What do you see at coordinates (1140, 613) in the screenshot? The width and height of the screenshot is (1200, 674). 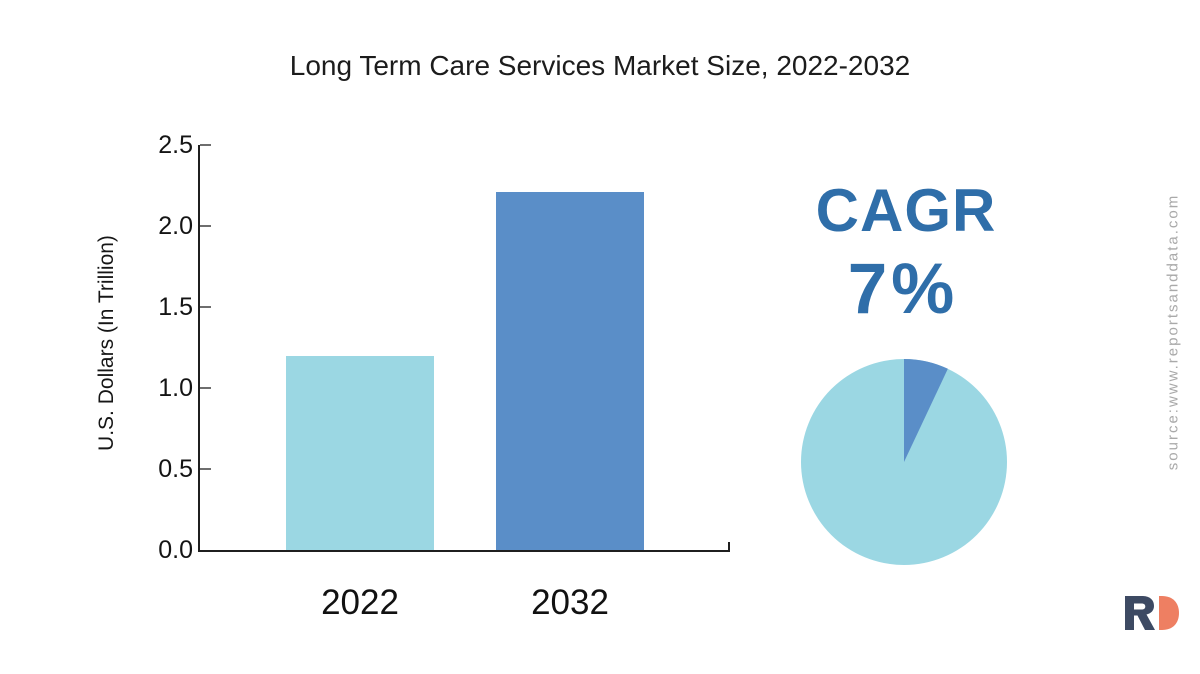 I see `logo-letter-r` at bounding box center [1140, 613].